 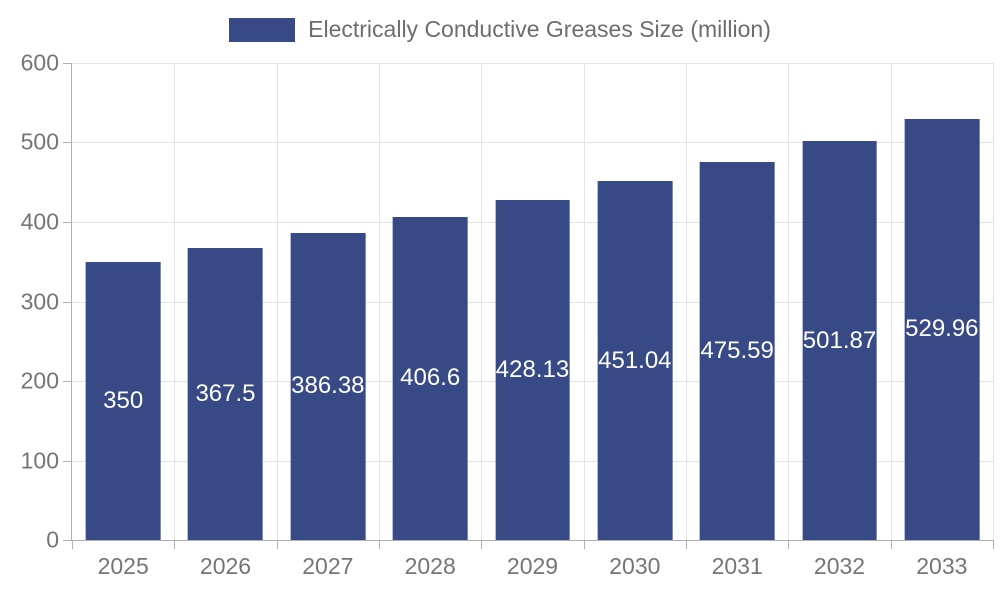 What do you see at coordinates (123, 566) in the screenshot?
I see `x-axis-label: 2025` at bounding box center [123, 566].